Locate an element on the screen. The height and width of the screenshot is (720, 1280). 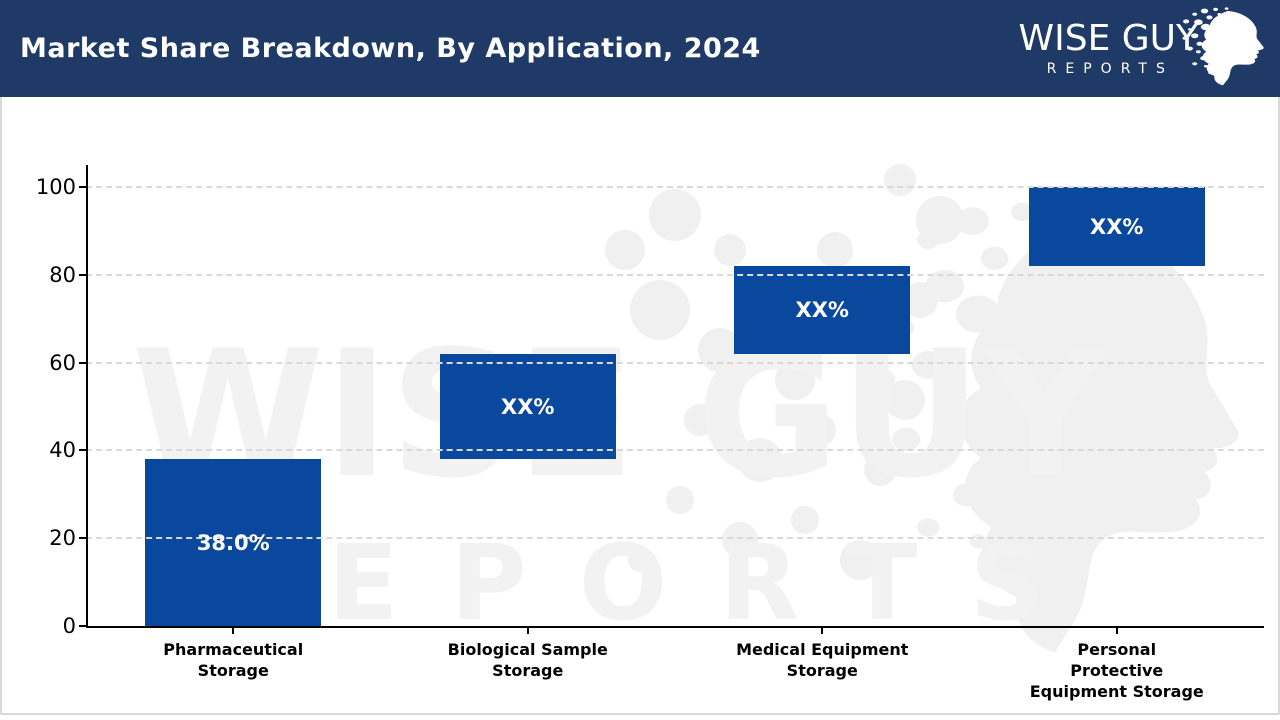
x-category-label: Medical Equipment Storage is located at coordinates (822, 660).